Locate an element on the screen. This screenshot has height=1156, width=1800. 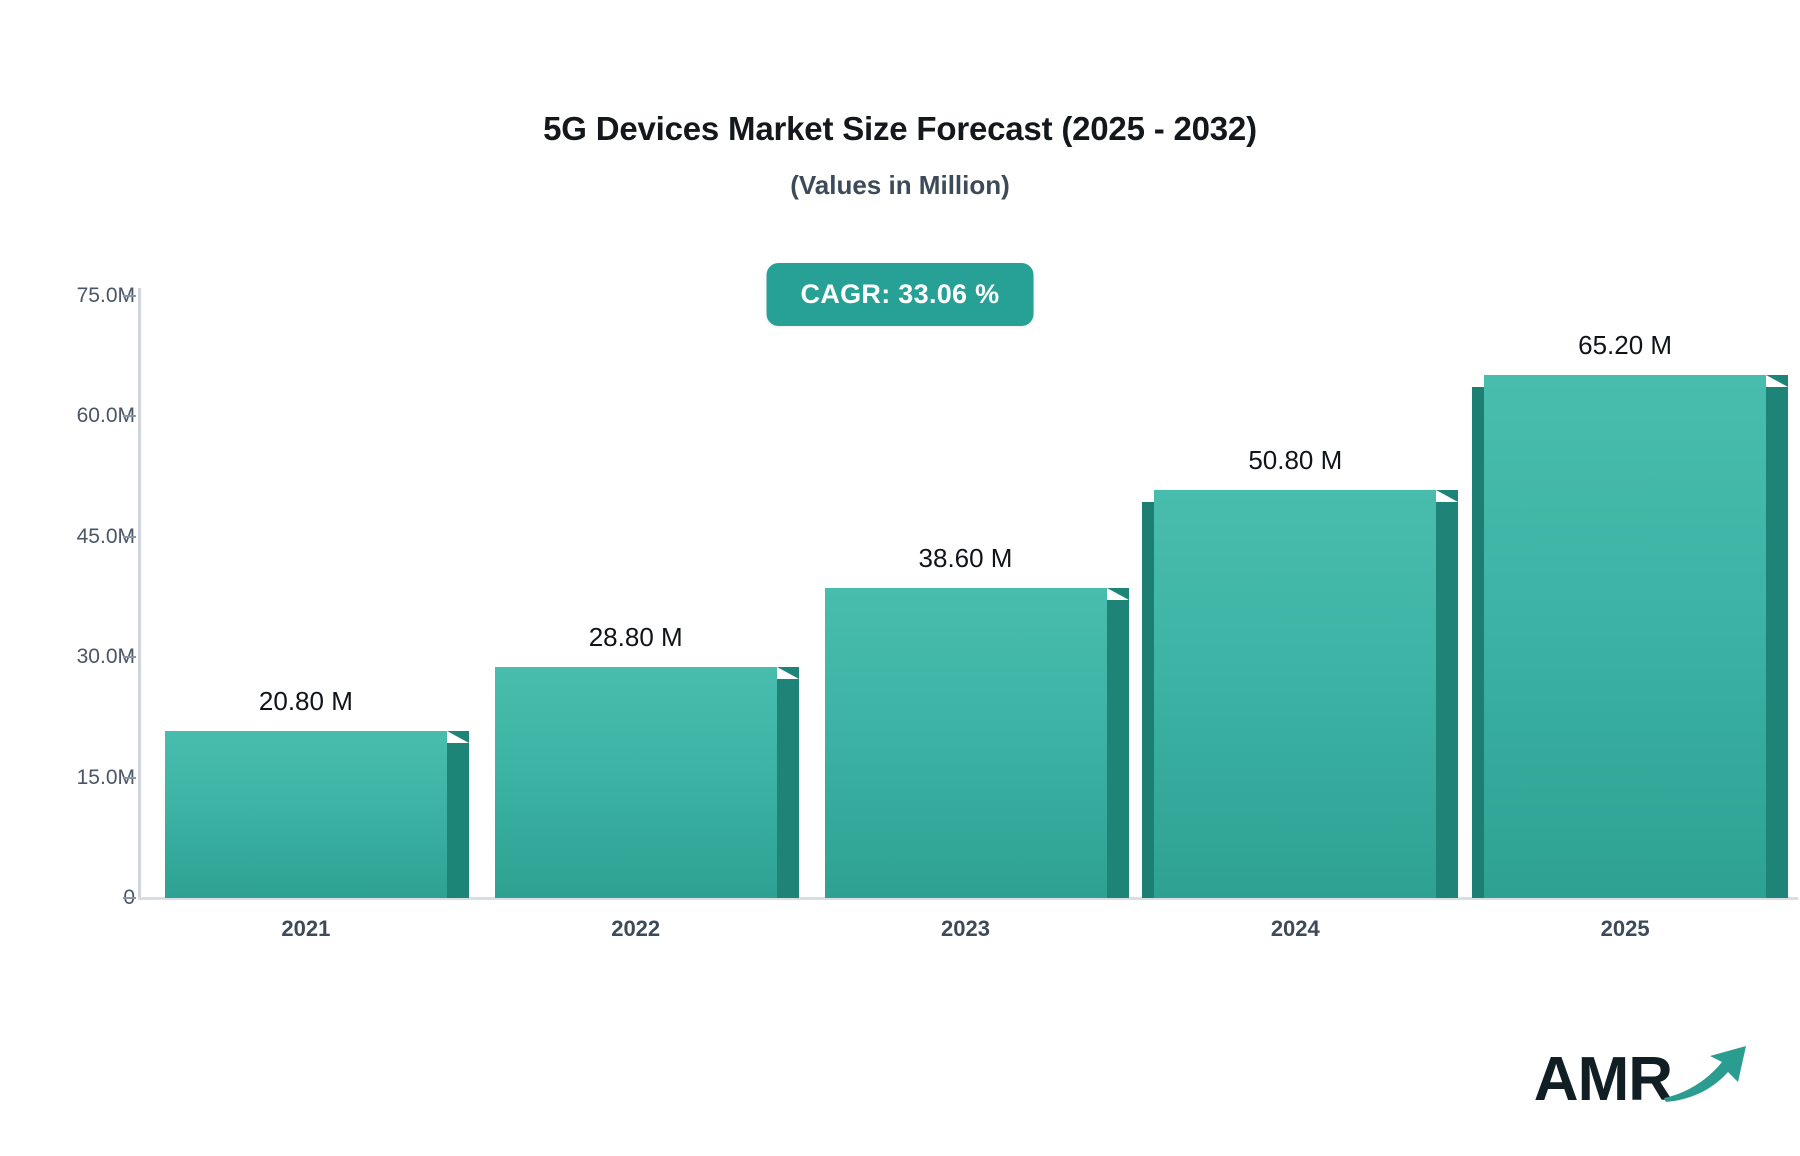
amr-logo: AMR is located at coordinates (1641, 1076).